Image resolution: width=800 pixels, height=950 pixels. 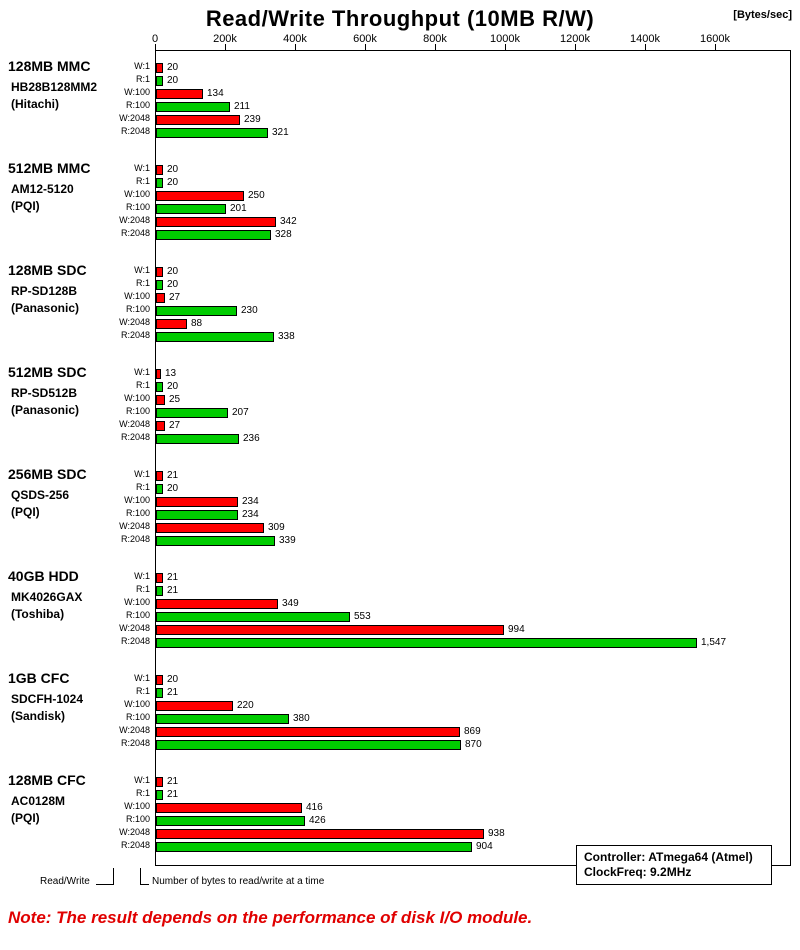 I want to click on device-name: 512MB MMC, so click(x=49, y=168).